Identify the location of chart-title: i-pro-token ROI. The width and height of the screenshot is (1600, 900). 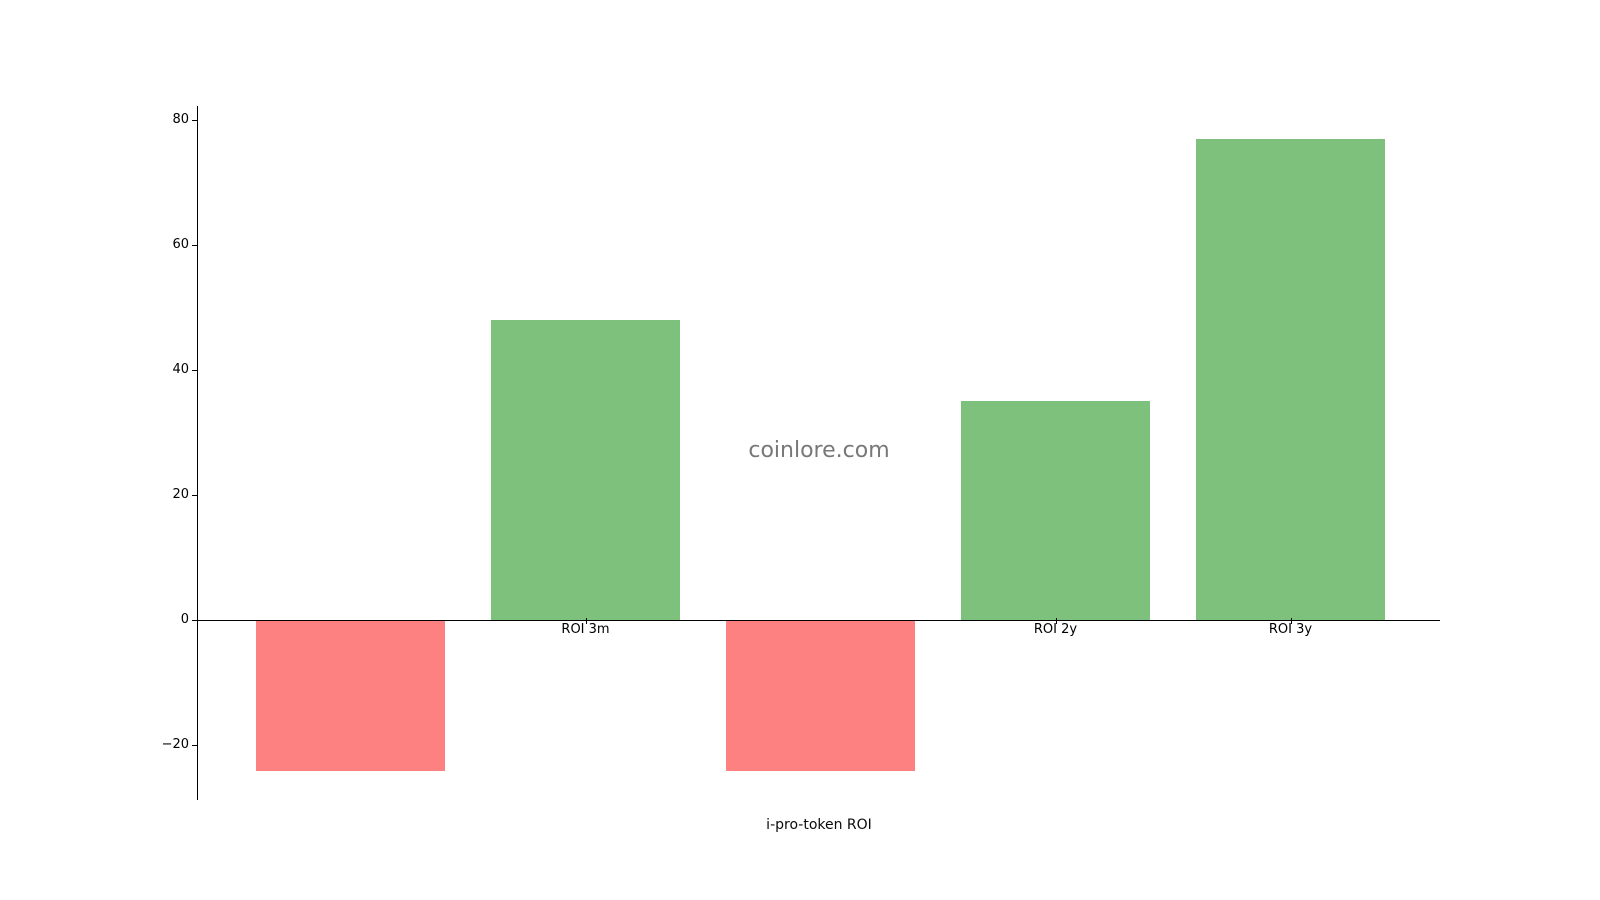
(819, 825).